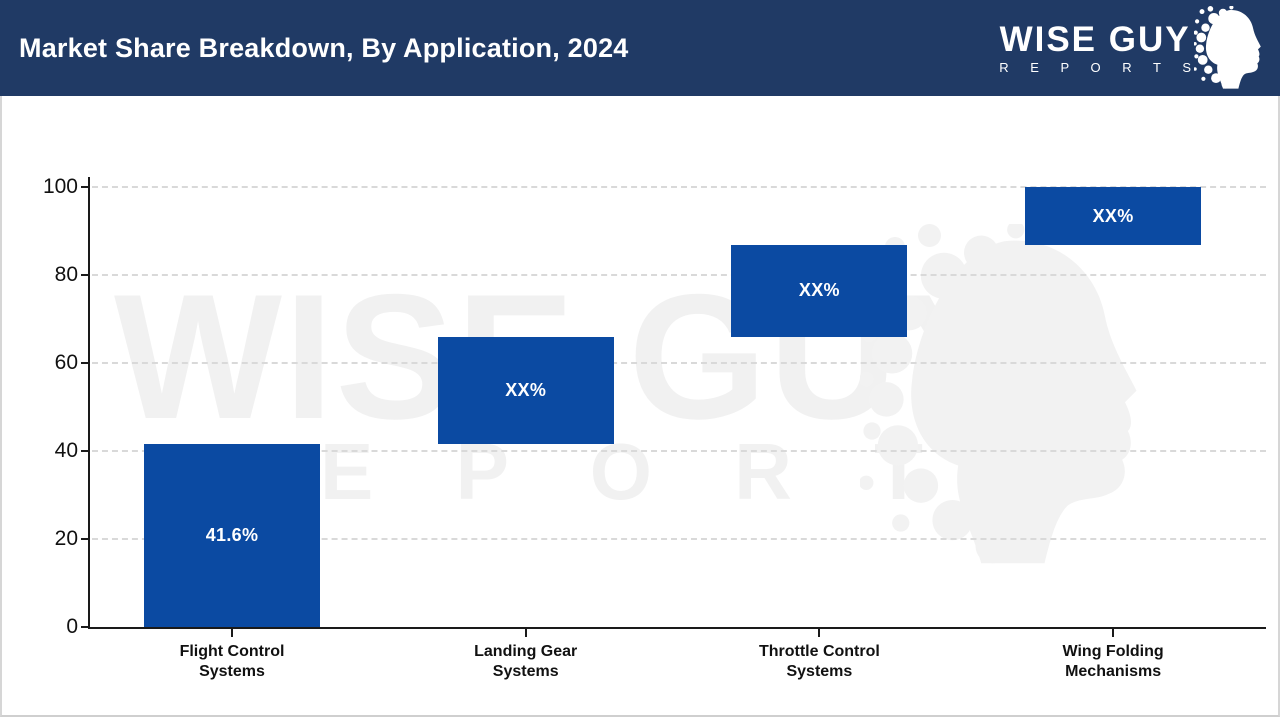 The height and width of the screenshot is (720, 1280). I want to click on logo-wordmark: WISE GUY, so click(1095, 39).